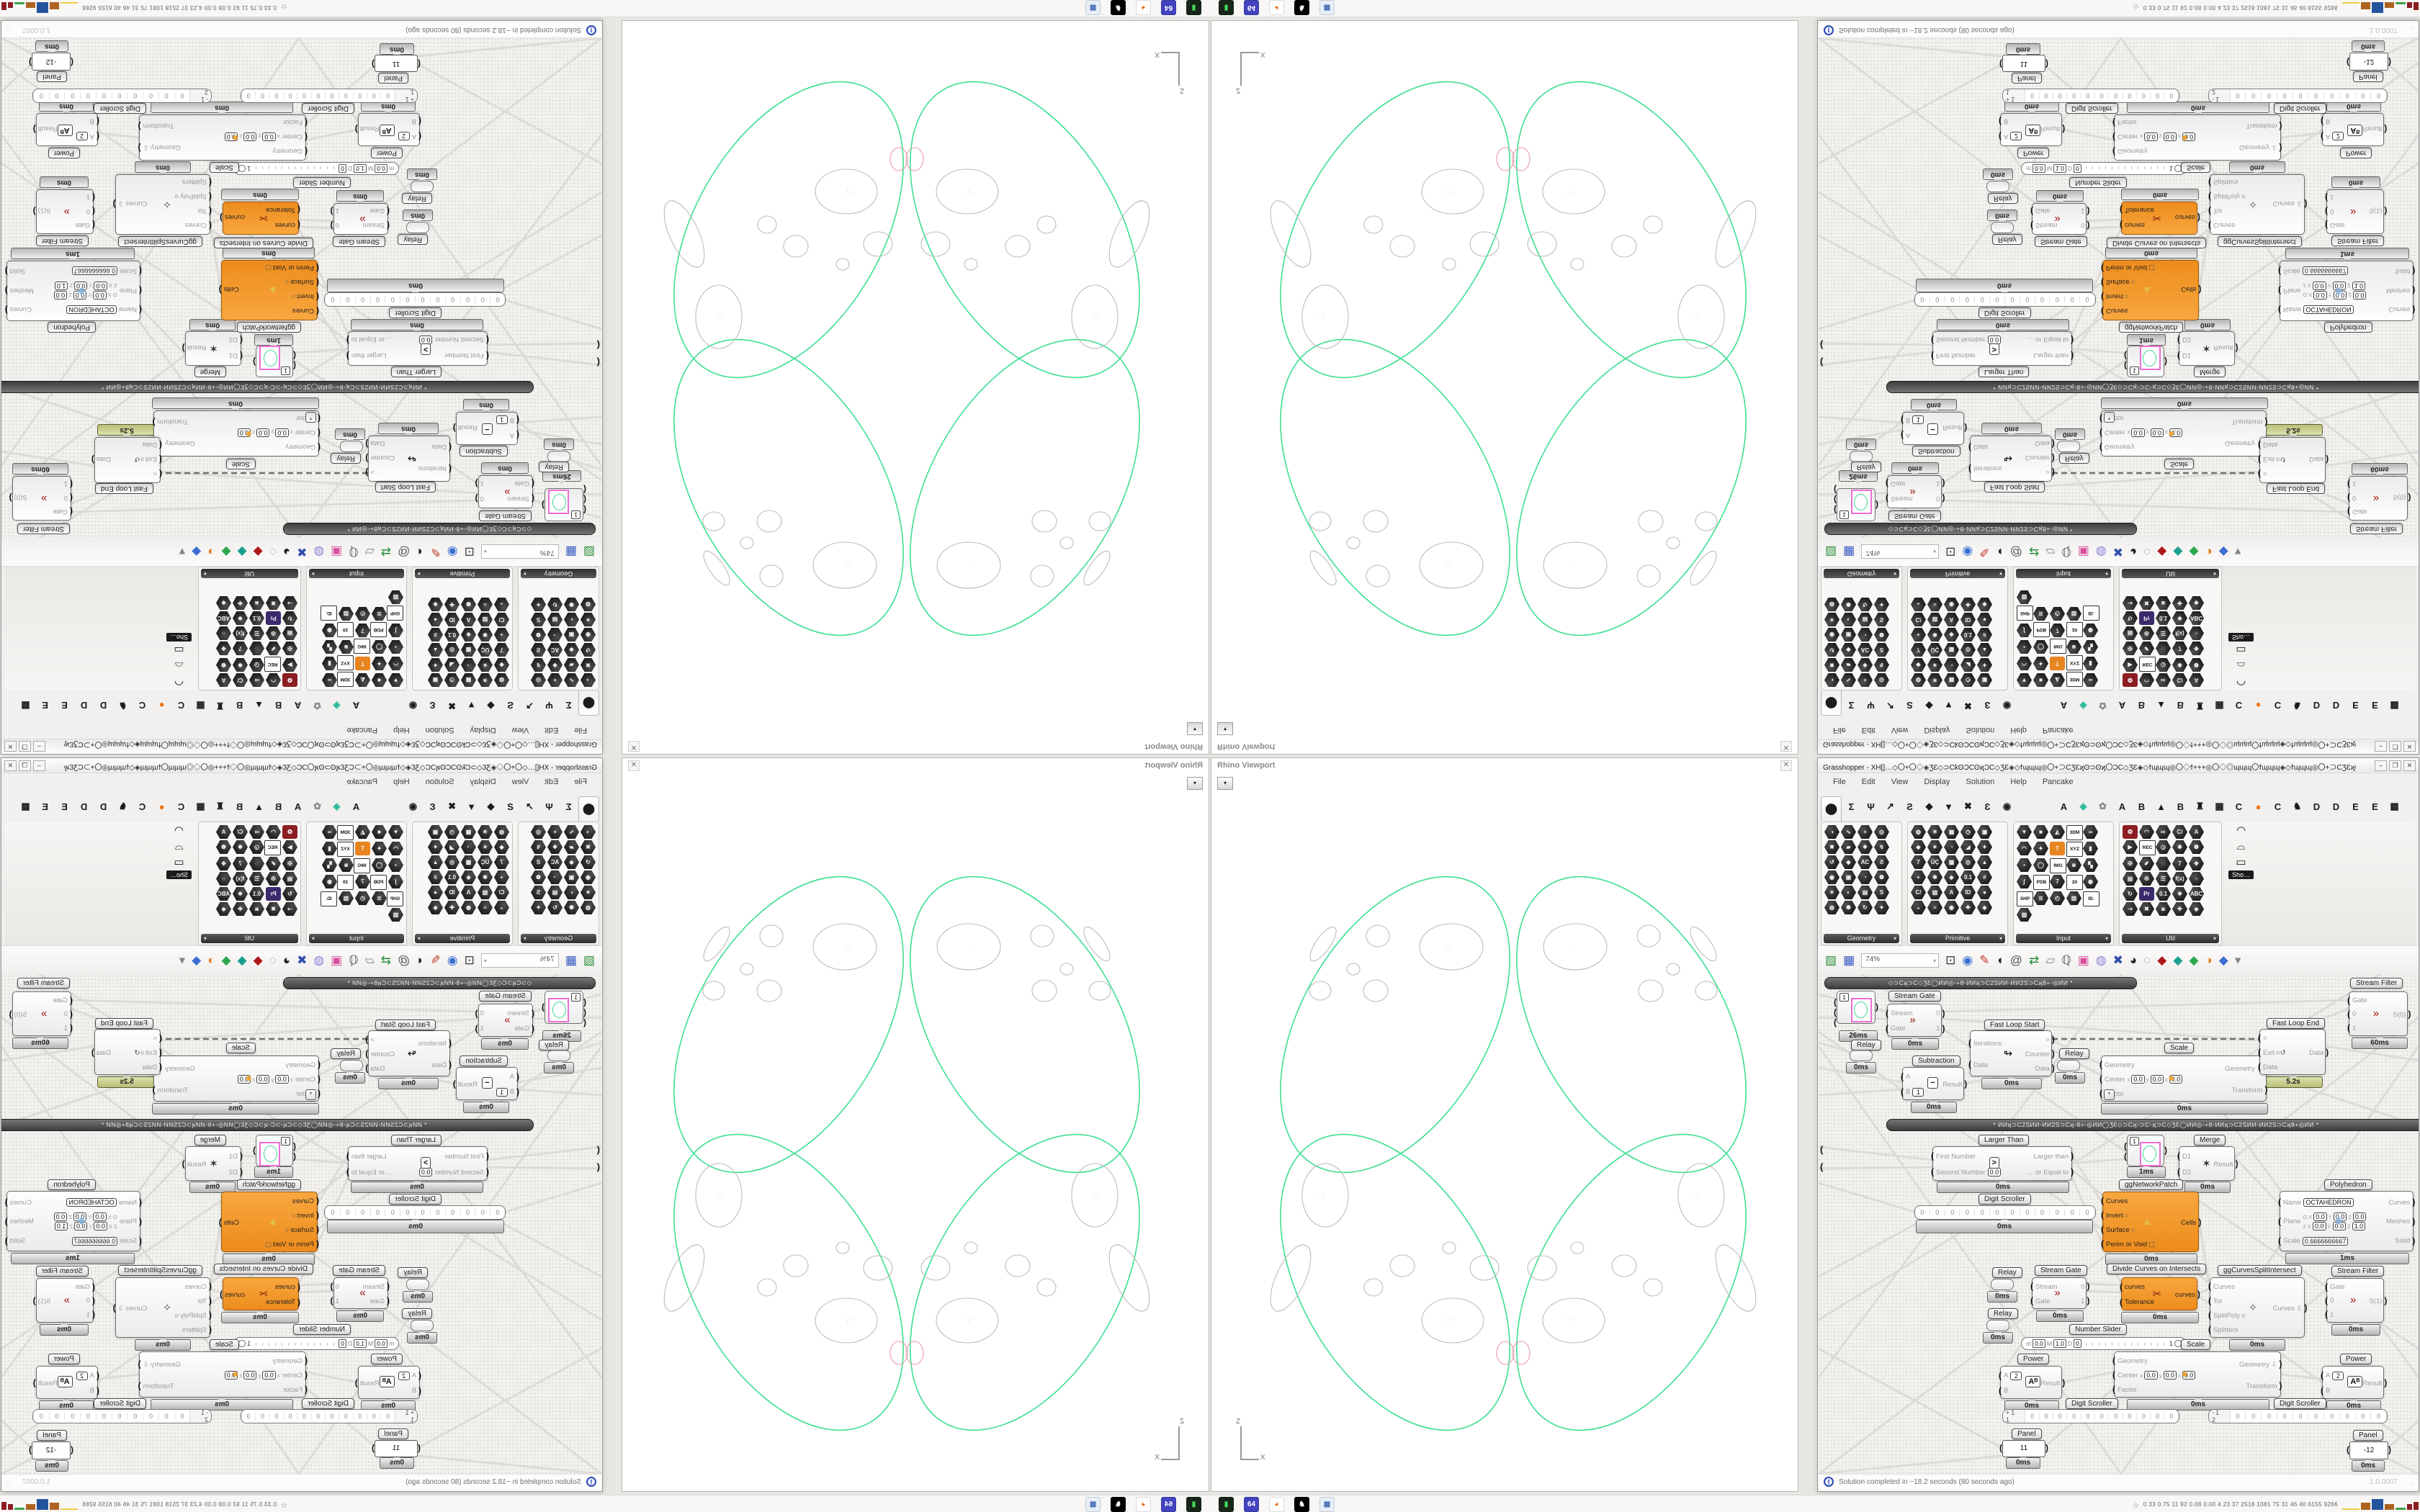 The width and height of the screenshot is (2420, 1512). I want to click on category-tab-13: ✿, so click(2103, 706).